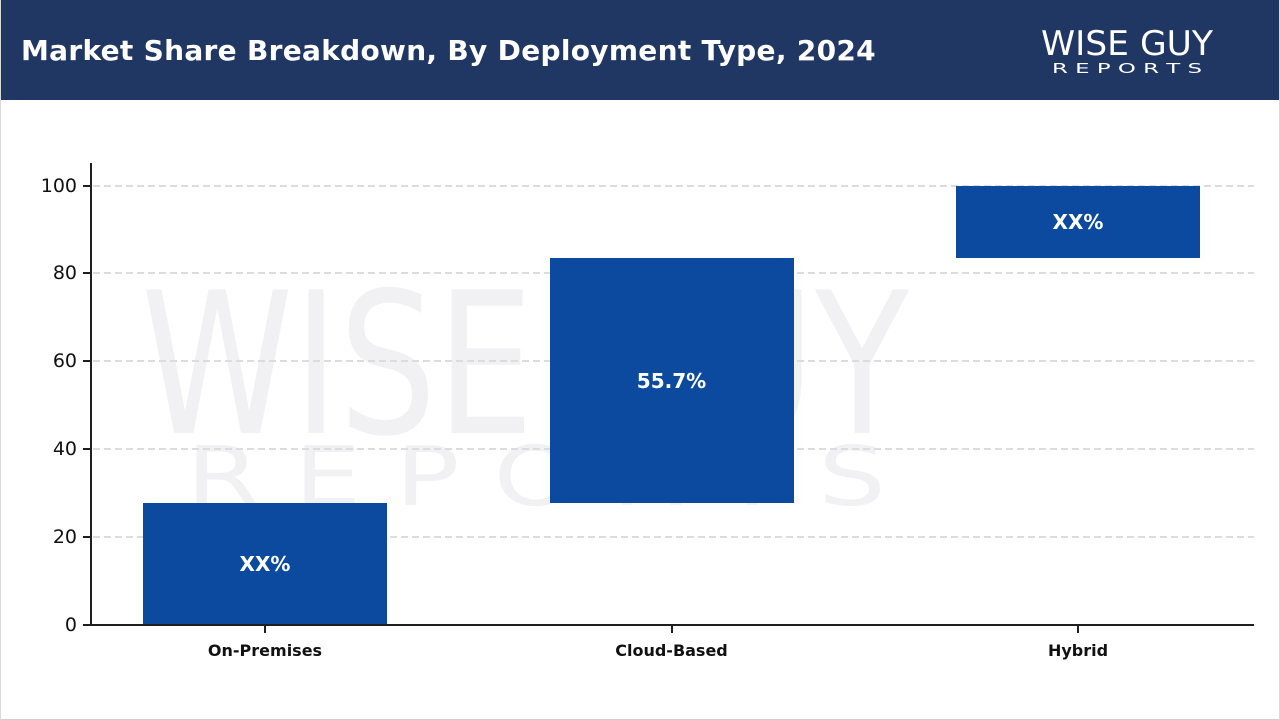 This screenshot has height=720, width=1280. I want to click on wiseguy-logo: WISE GUY R E P O R T S, so click(1153, 50).